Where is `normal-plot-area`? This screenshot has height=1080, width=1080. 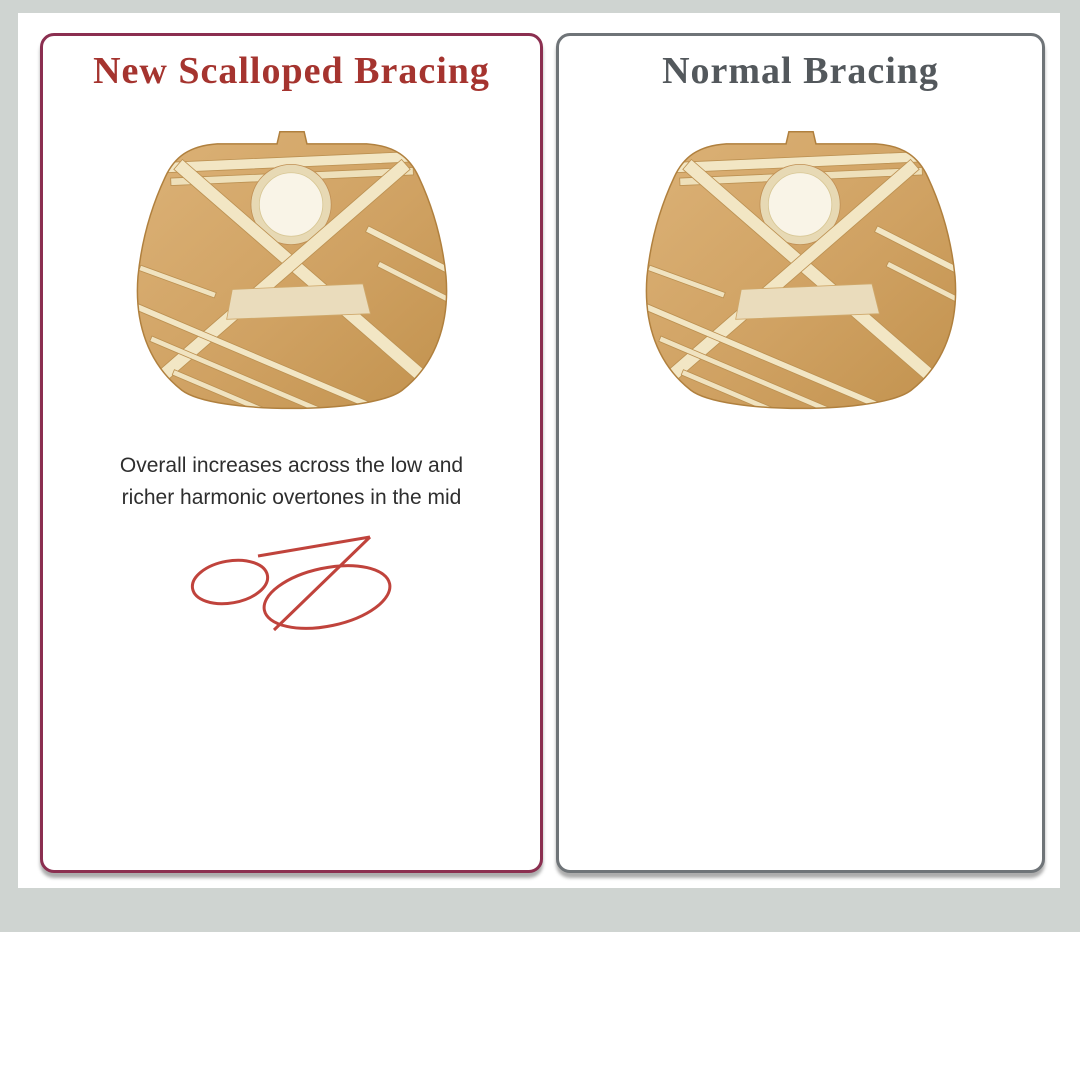
normal-plot-area is located at coordinates (806, 706).